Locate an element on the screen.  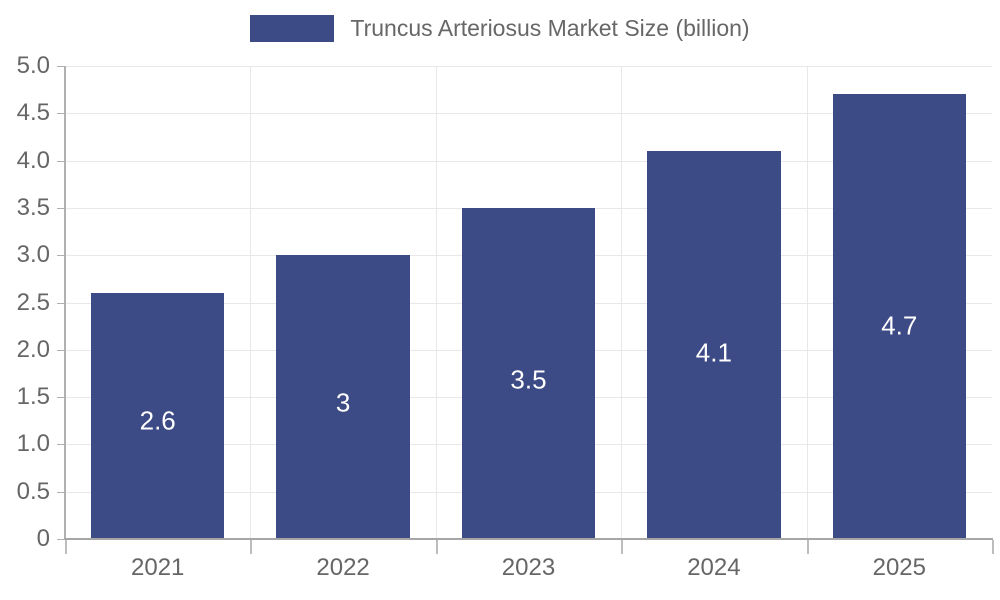
legend-color-swatch is located at coordinates (292, 28).